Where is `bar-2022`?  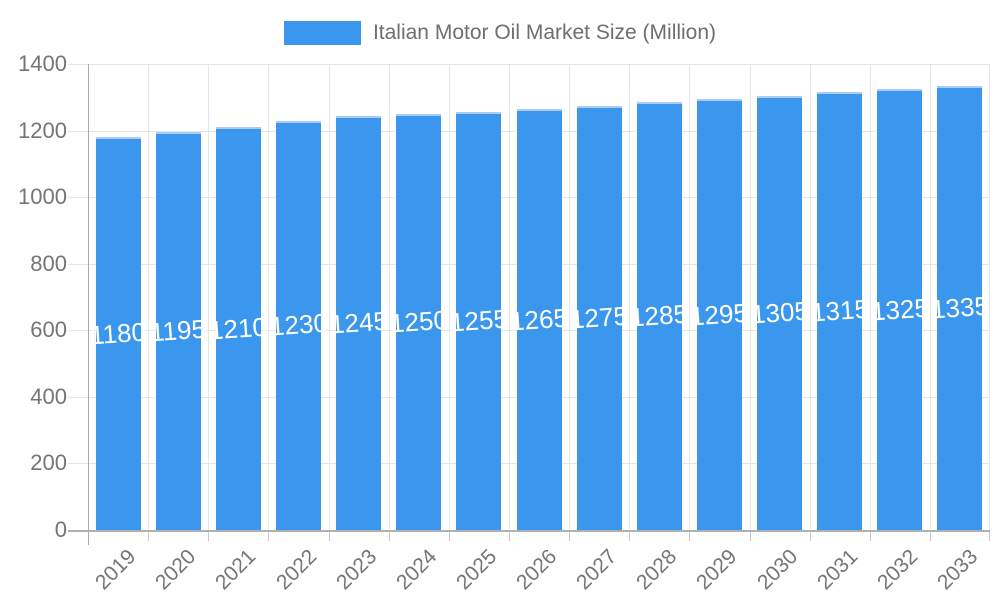 bar-2022 is located at coordinates (298, 325).